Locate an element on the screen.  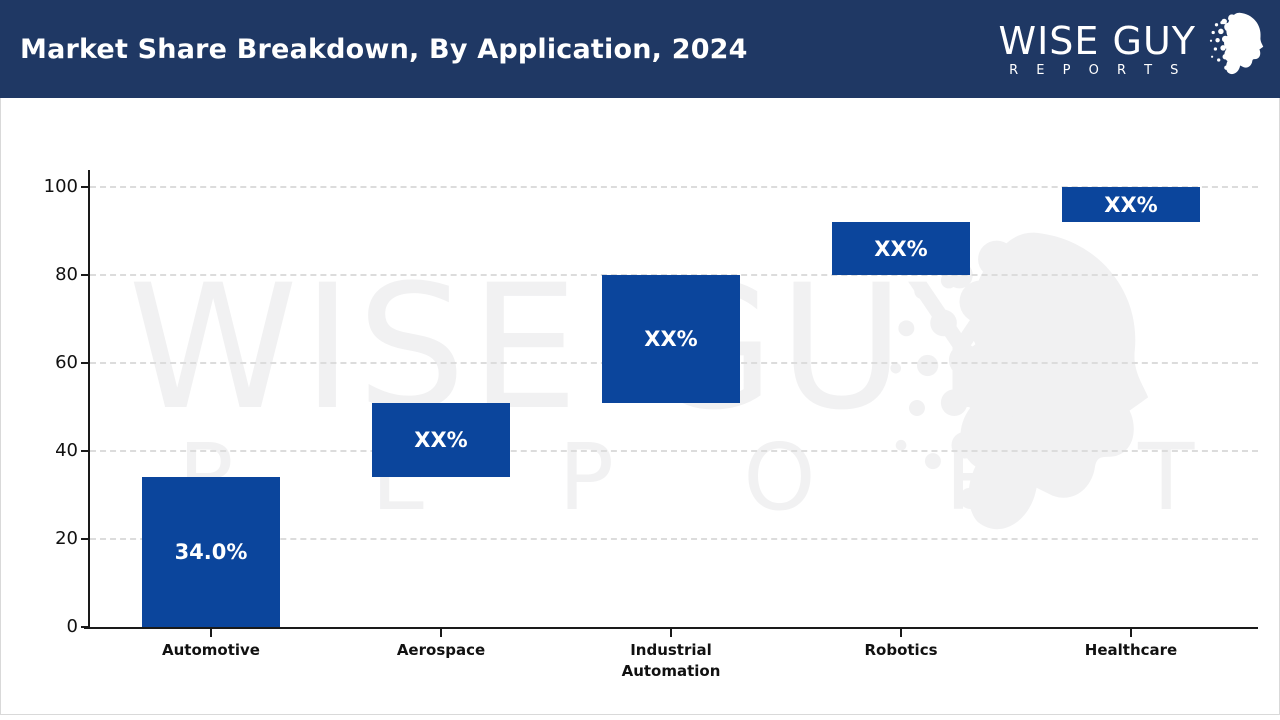
y-tick-label: 80 is located at coordinates (66, 274).